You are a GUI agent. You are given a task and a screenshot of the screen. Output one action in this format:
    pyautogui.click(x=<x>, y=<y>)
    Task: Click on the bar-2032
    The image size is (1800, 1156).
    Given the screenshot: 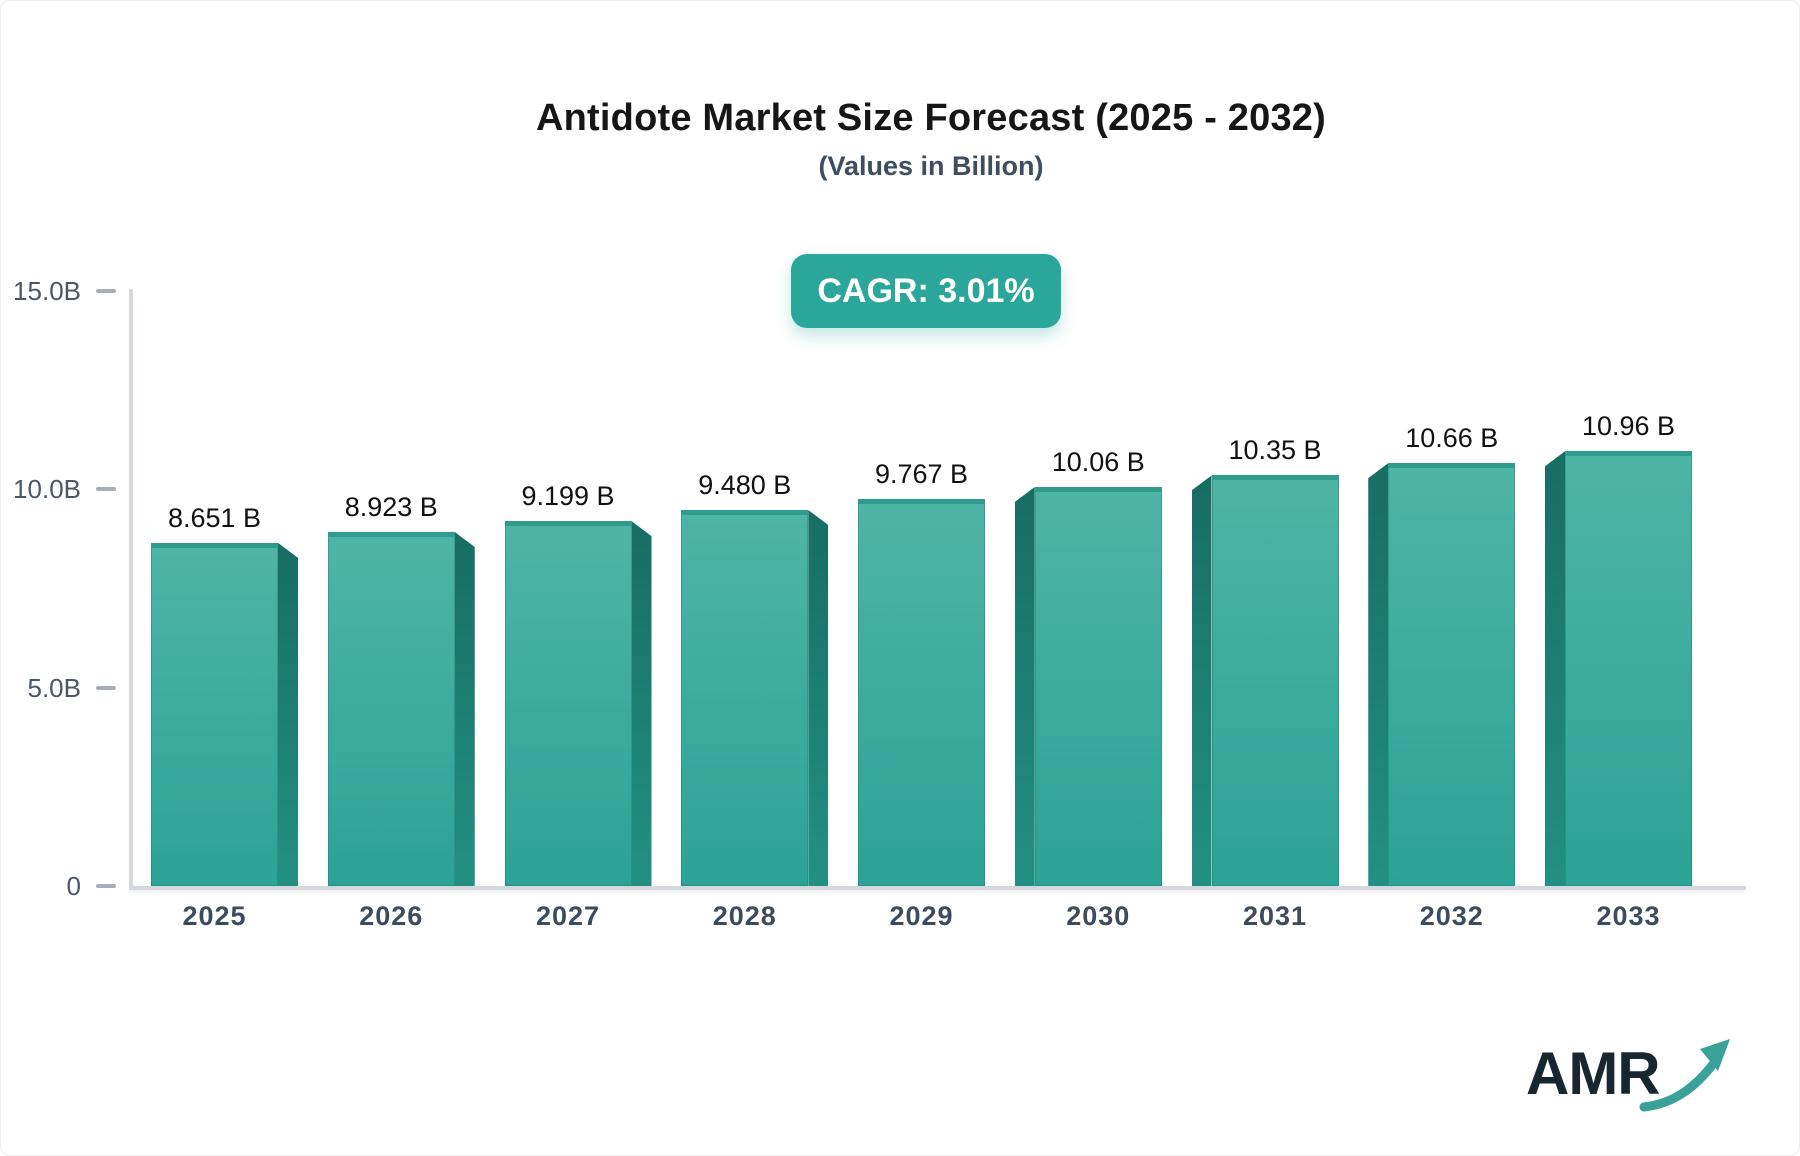 What is the action you would take?
    pyautogui.click(x=1452, y=674)
    